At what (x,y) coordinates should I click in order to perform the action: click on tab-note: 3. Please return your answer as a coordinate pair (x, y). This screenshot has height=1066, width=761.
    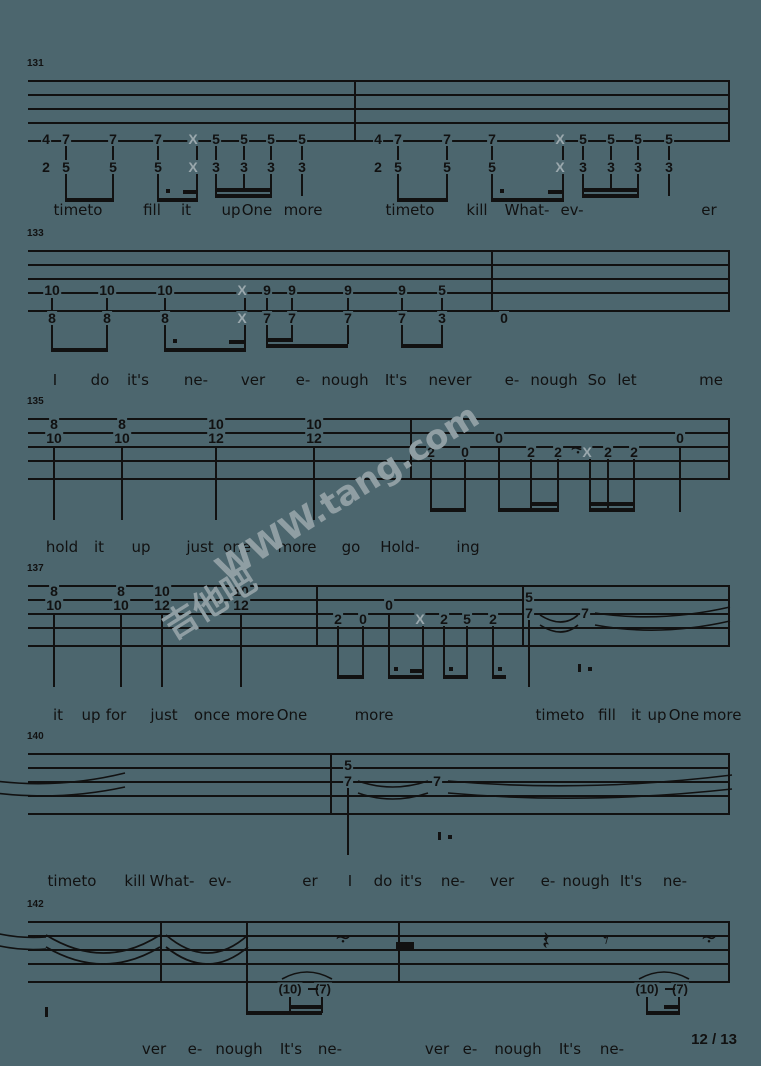
    Looking at the image, I should click on (611, 167).